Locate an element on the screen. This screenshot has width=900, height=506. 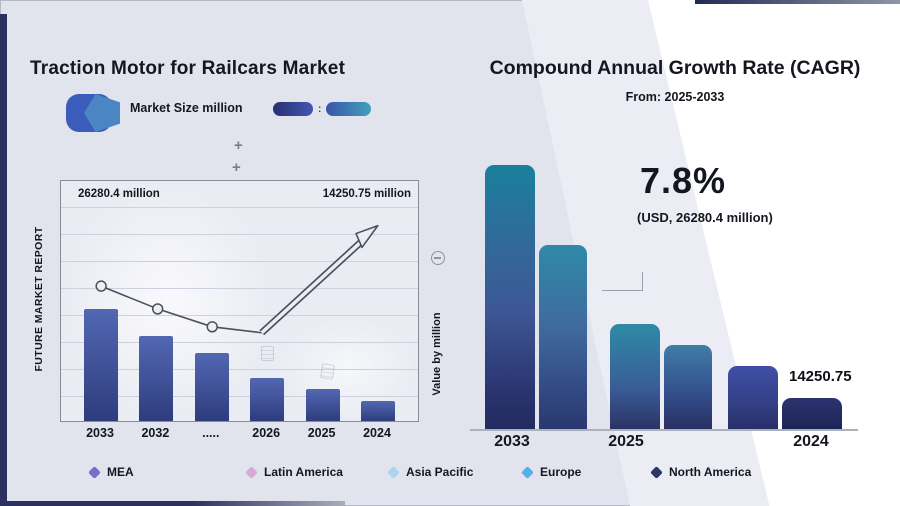
cagr-bar-2024-front is located at coordinates (753, 398).